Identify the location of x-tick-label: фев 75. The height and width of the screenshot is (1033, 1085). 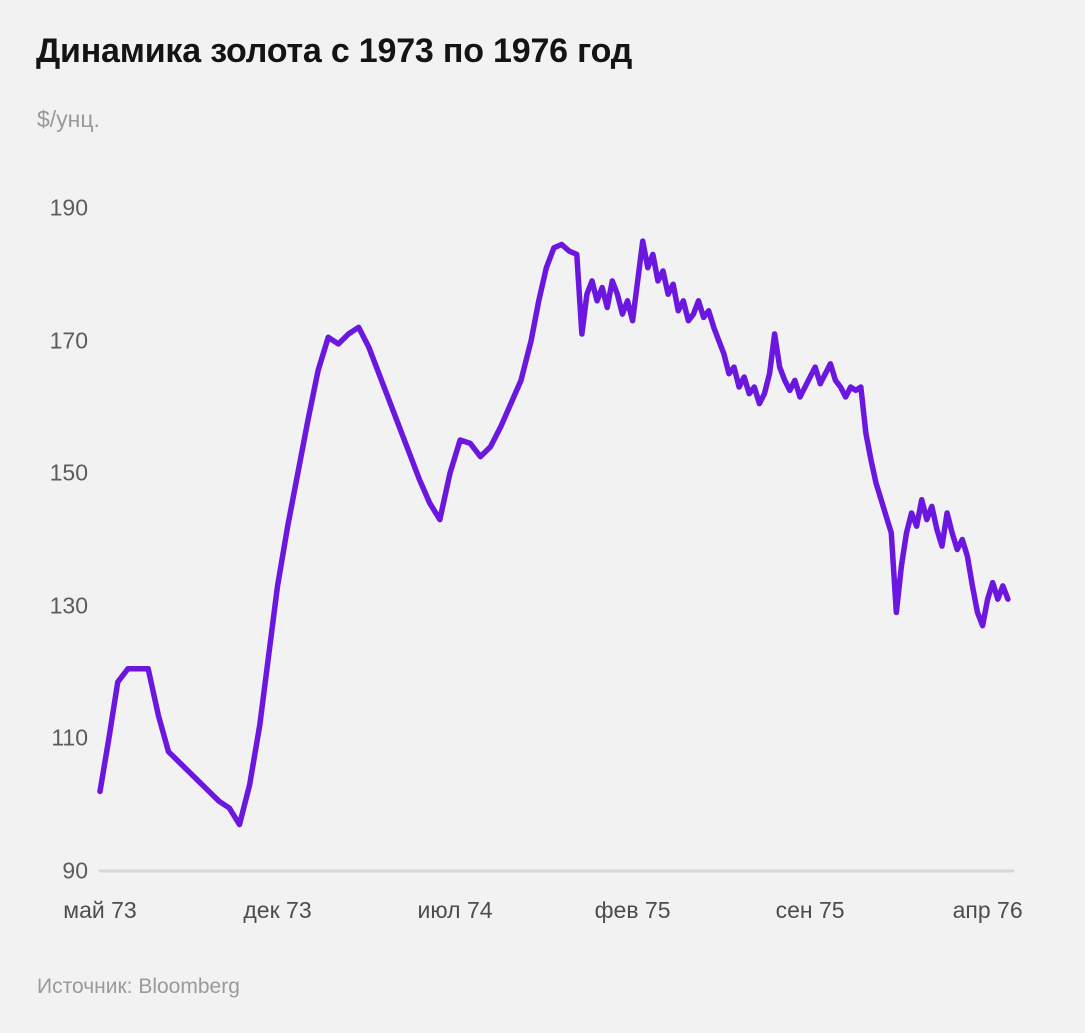
(632, 910).